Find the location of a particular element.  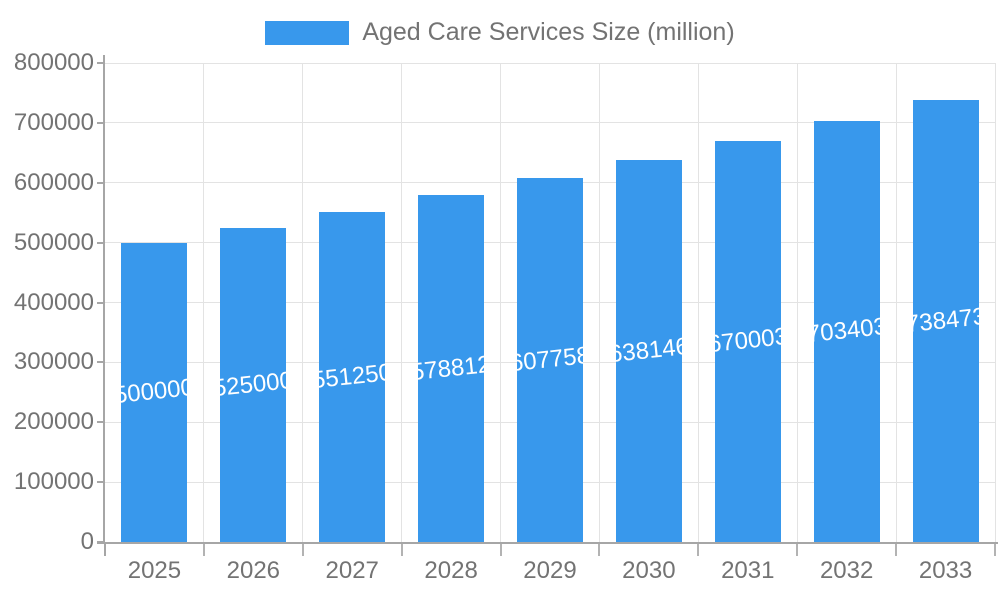

x-tick-label: 2032 is located at coordinates (846, 570).